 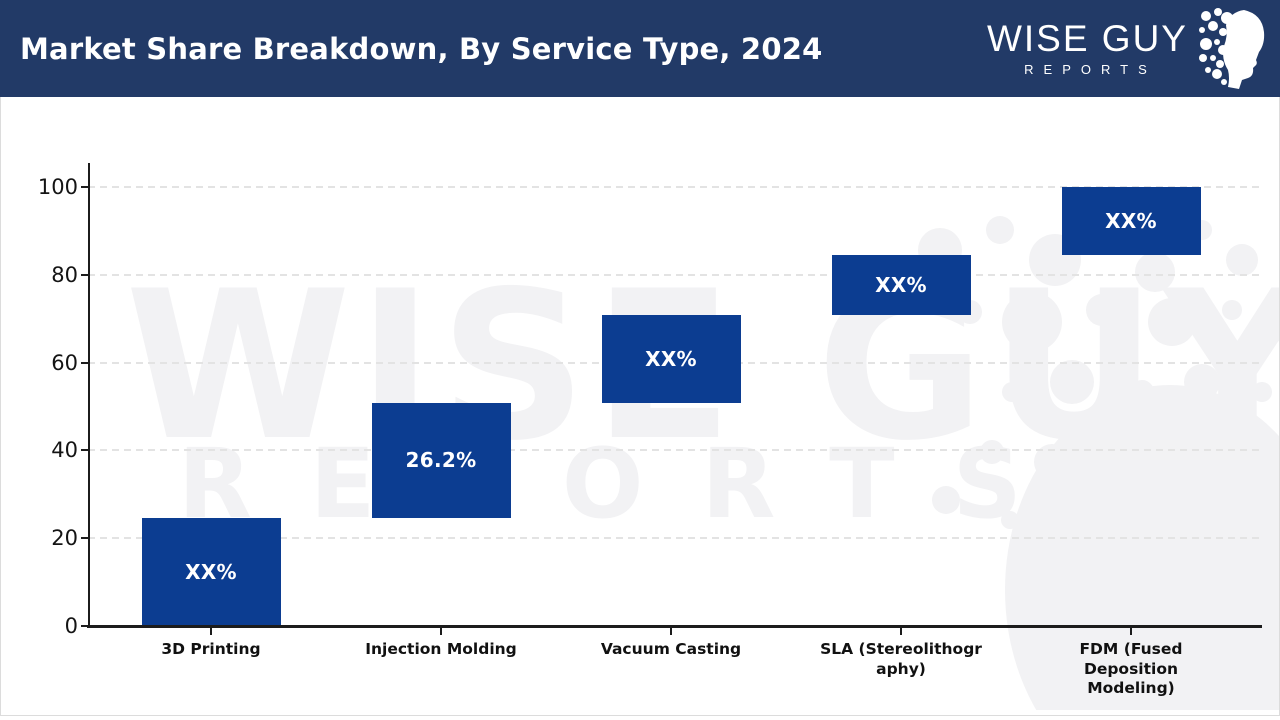 What do you see at coordinates (64, 274) in the screenshot?
I see `y-axis-tick-label: 80` at bounding box center [64, 274].